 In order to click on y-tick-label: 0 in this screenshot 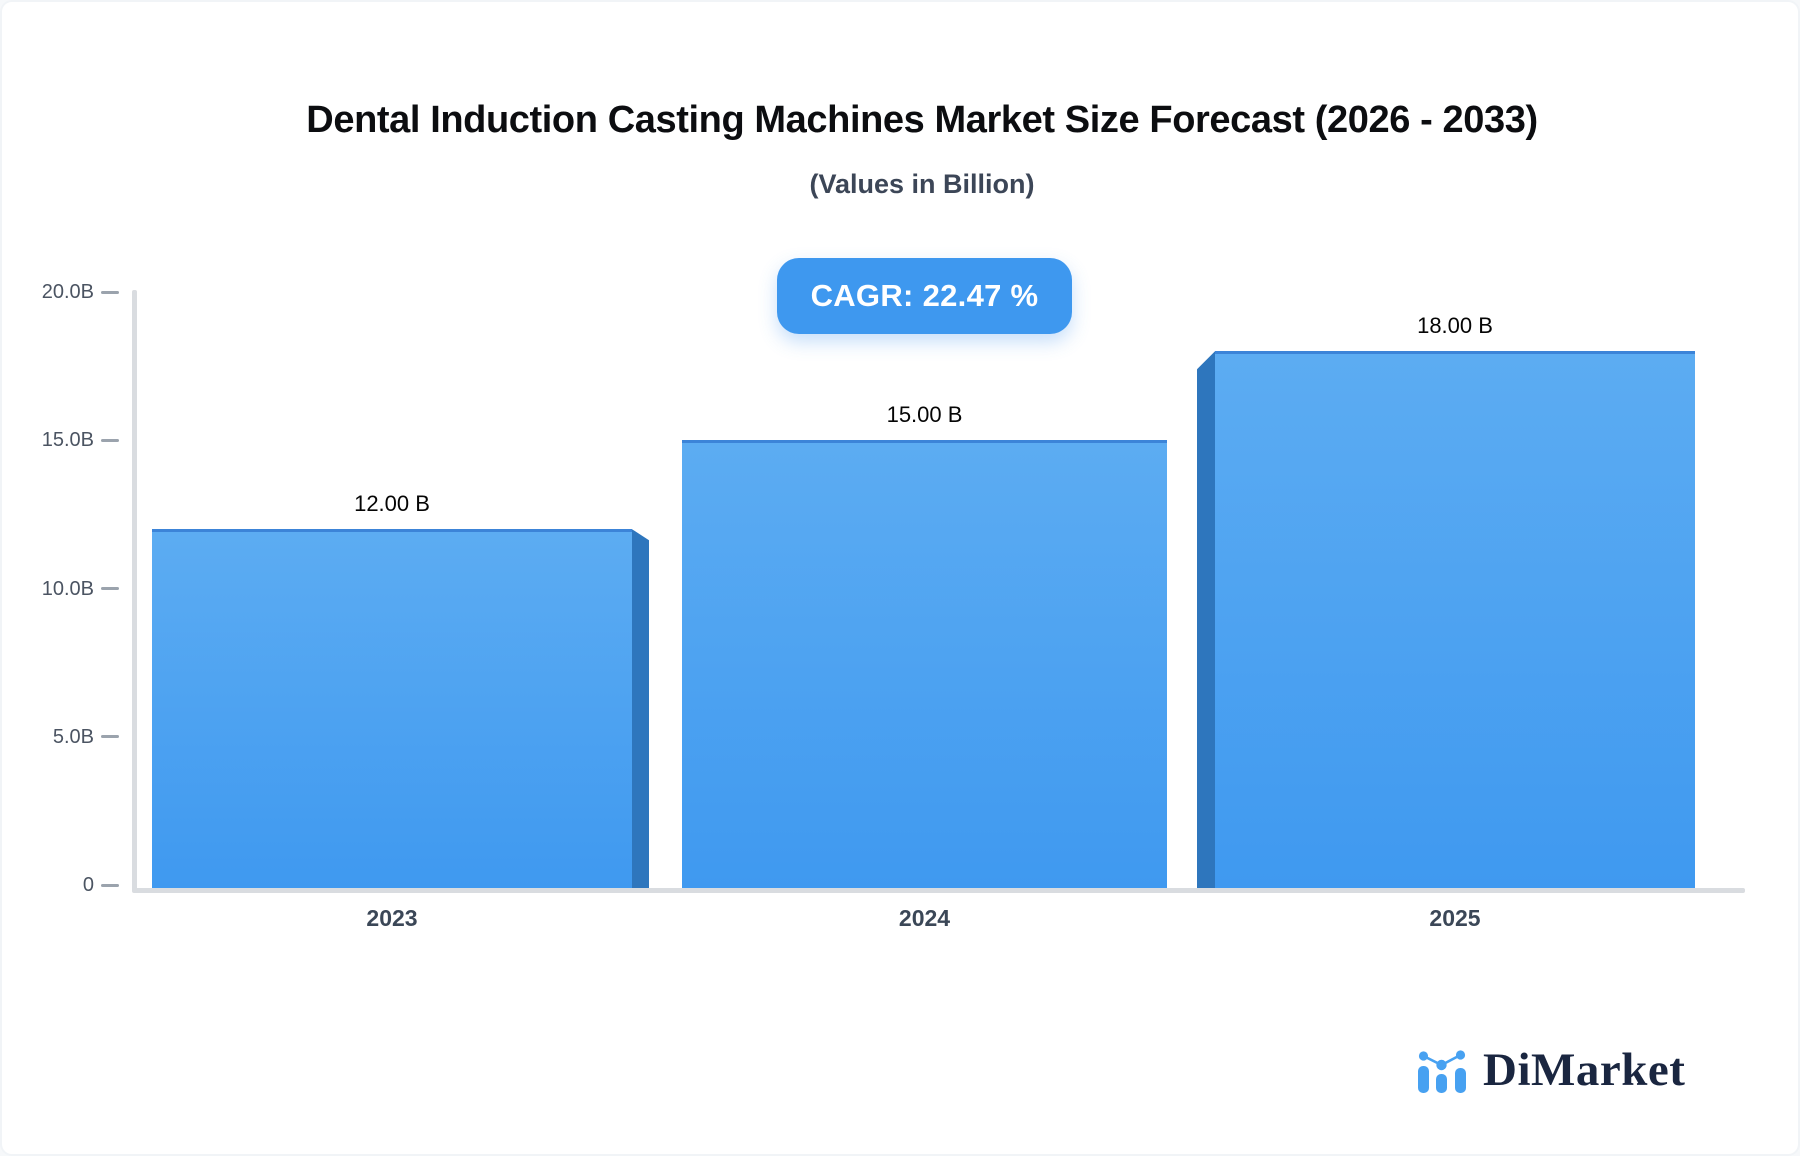, I will do `click(88, 885)`.